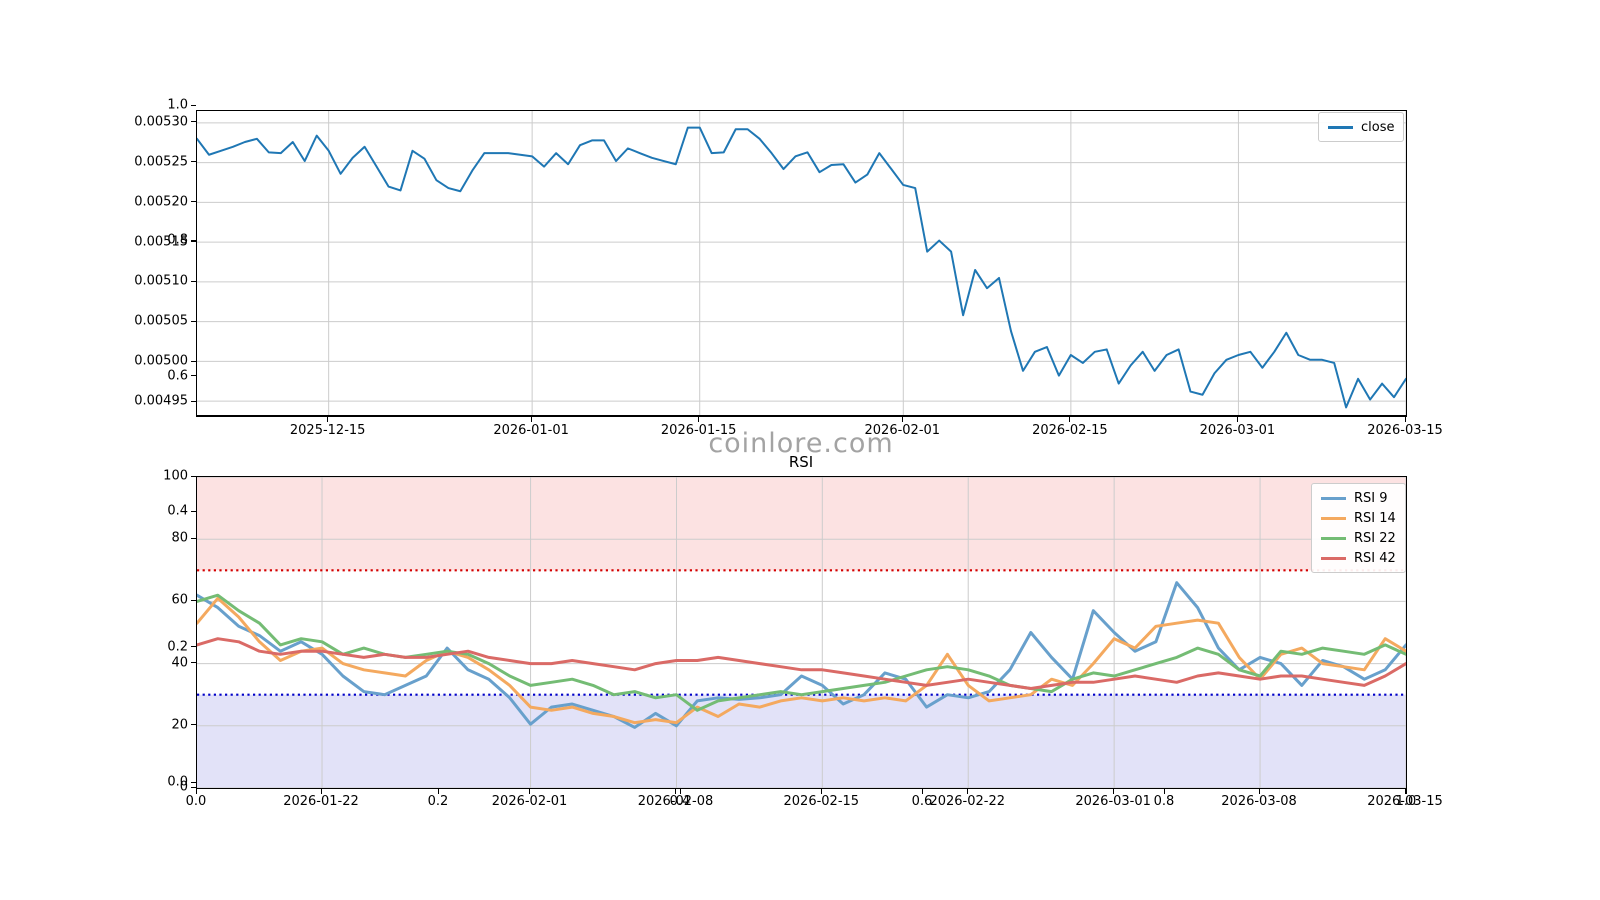 This screenshot has width=1600, height=900. What do you see at coordinates (161, 321) in the screenshot?
I see `y-tick-label: 0.00505` at bounding box center [161, 321].